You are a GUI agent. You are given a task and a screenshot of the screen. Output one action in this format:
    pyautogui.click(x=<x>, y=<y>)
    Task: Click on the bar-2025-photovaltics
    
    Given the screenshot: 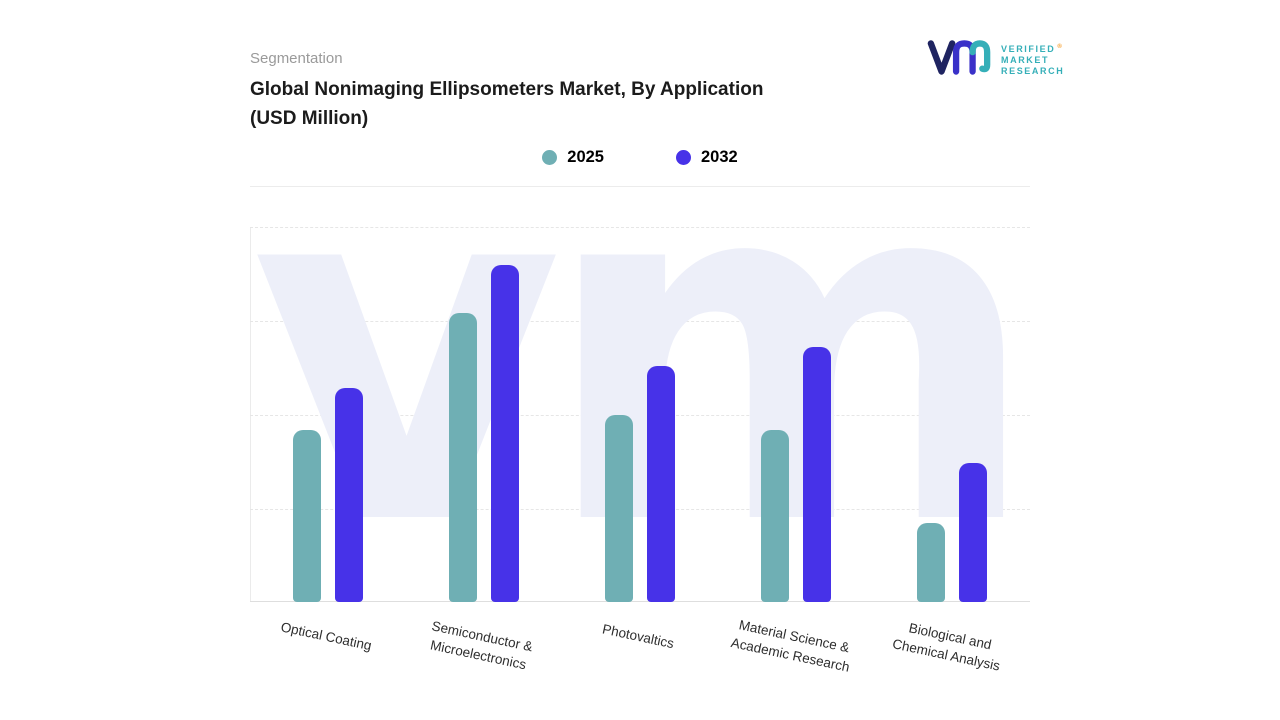 What is the action you would take?
    pyautogui.click(x=619, y=508)
    